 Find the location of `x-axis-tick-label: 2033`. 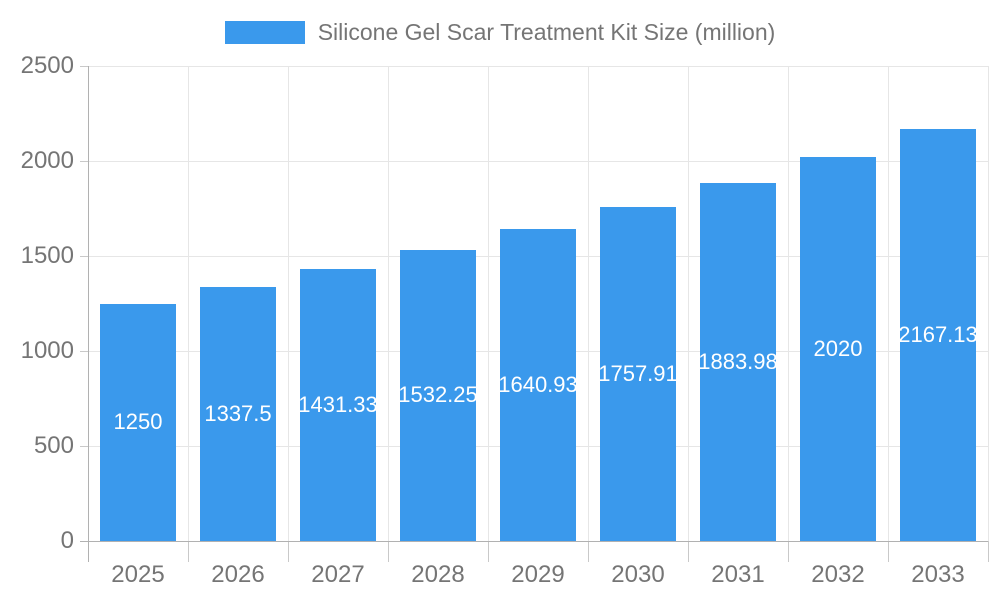

x-axis-tick-label: 2033 is located at coordinates (938, 574).